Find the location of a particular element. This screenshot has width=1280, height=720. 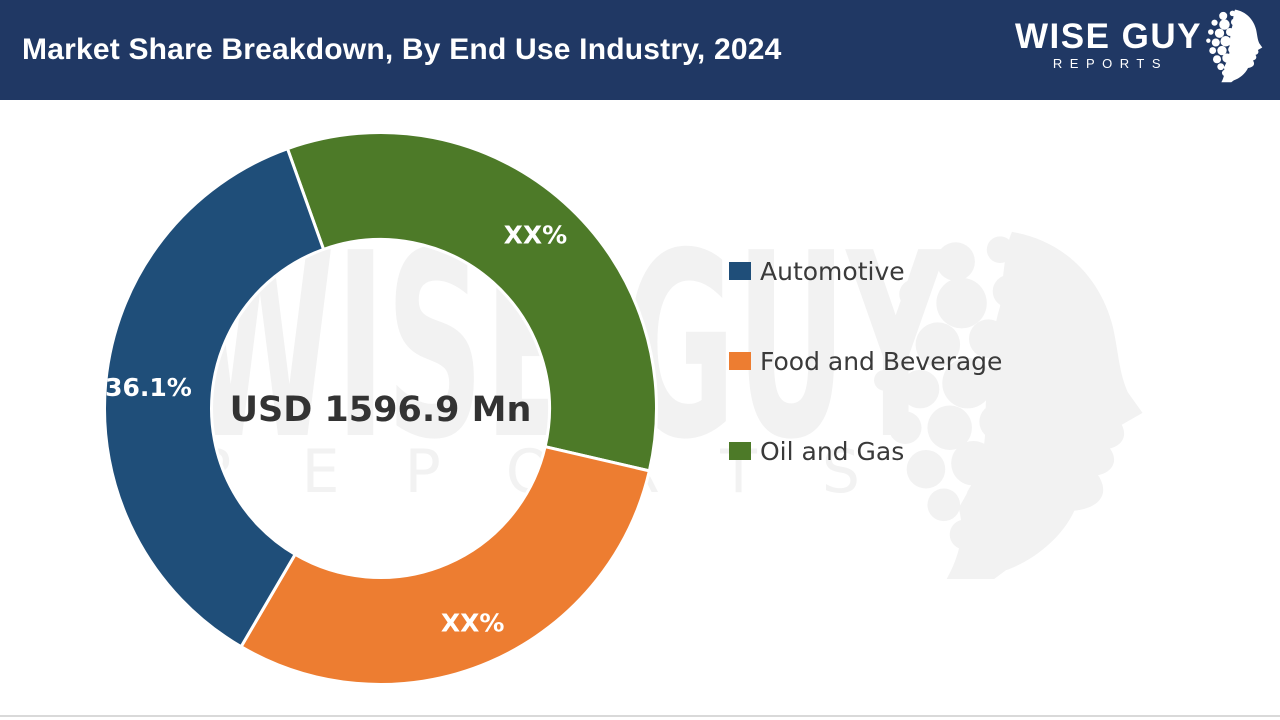

legend-label: Food and Beverage is located at coordinates (881, 361).